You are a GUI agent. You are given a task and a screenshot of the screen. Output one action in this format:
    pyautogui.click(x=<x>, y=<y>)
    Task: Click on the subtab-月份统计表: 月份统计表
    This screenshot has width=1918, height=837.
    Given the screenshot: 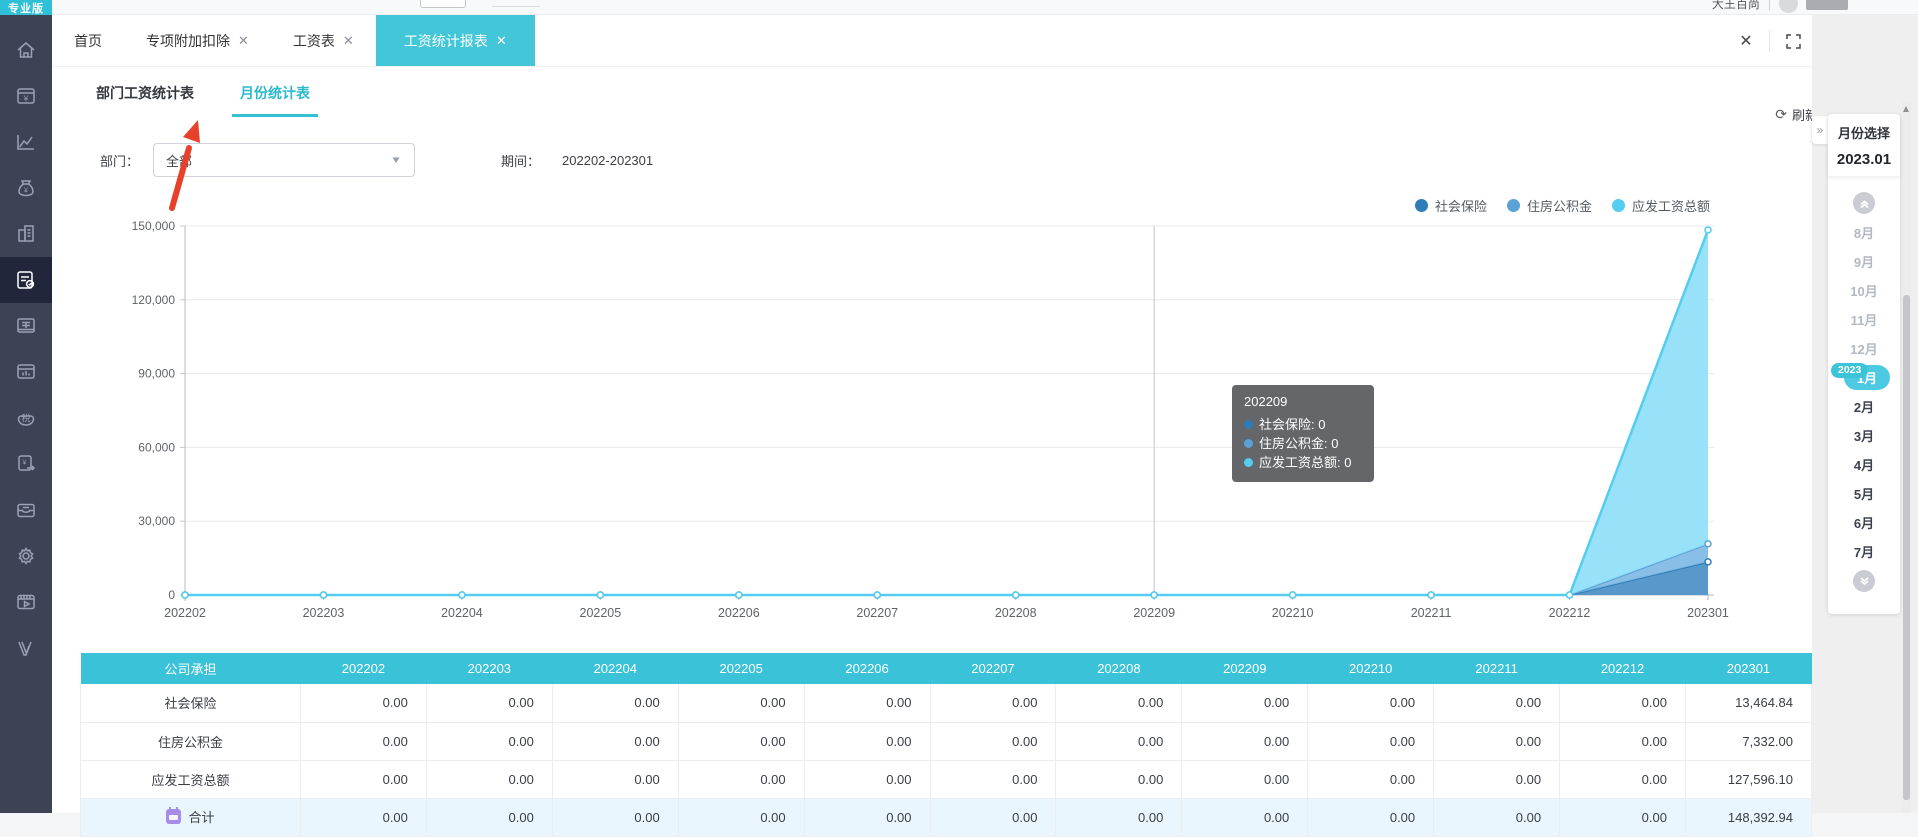 What is the action you would take?
    pyautogui.click(x=275, y=100)
    